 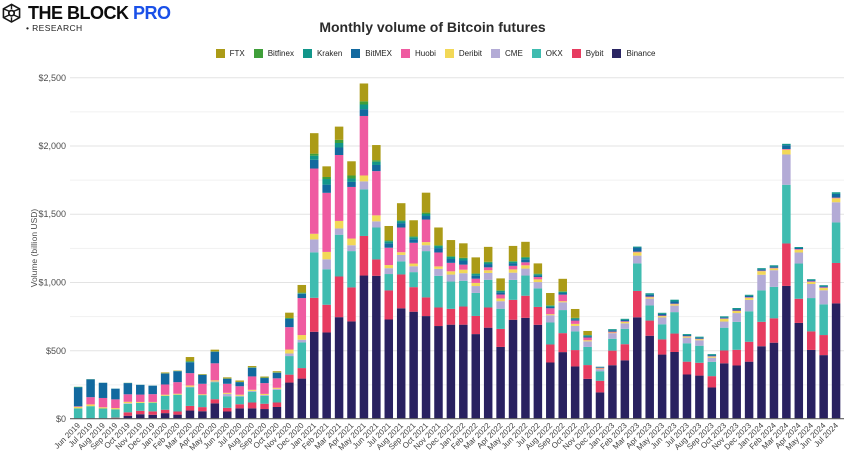 What do you see at coordinates (52, 283) in the screenshot?
I see `svg-text: $1,000` at bounding box center [52, 283].